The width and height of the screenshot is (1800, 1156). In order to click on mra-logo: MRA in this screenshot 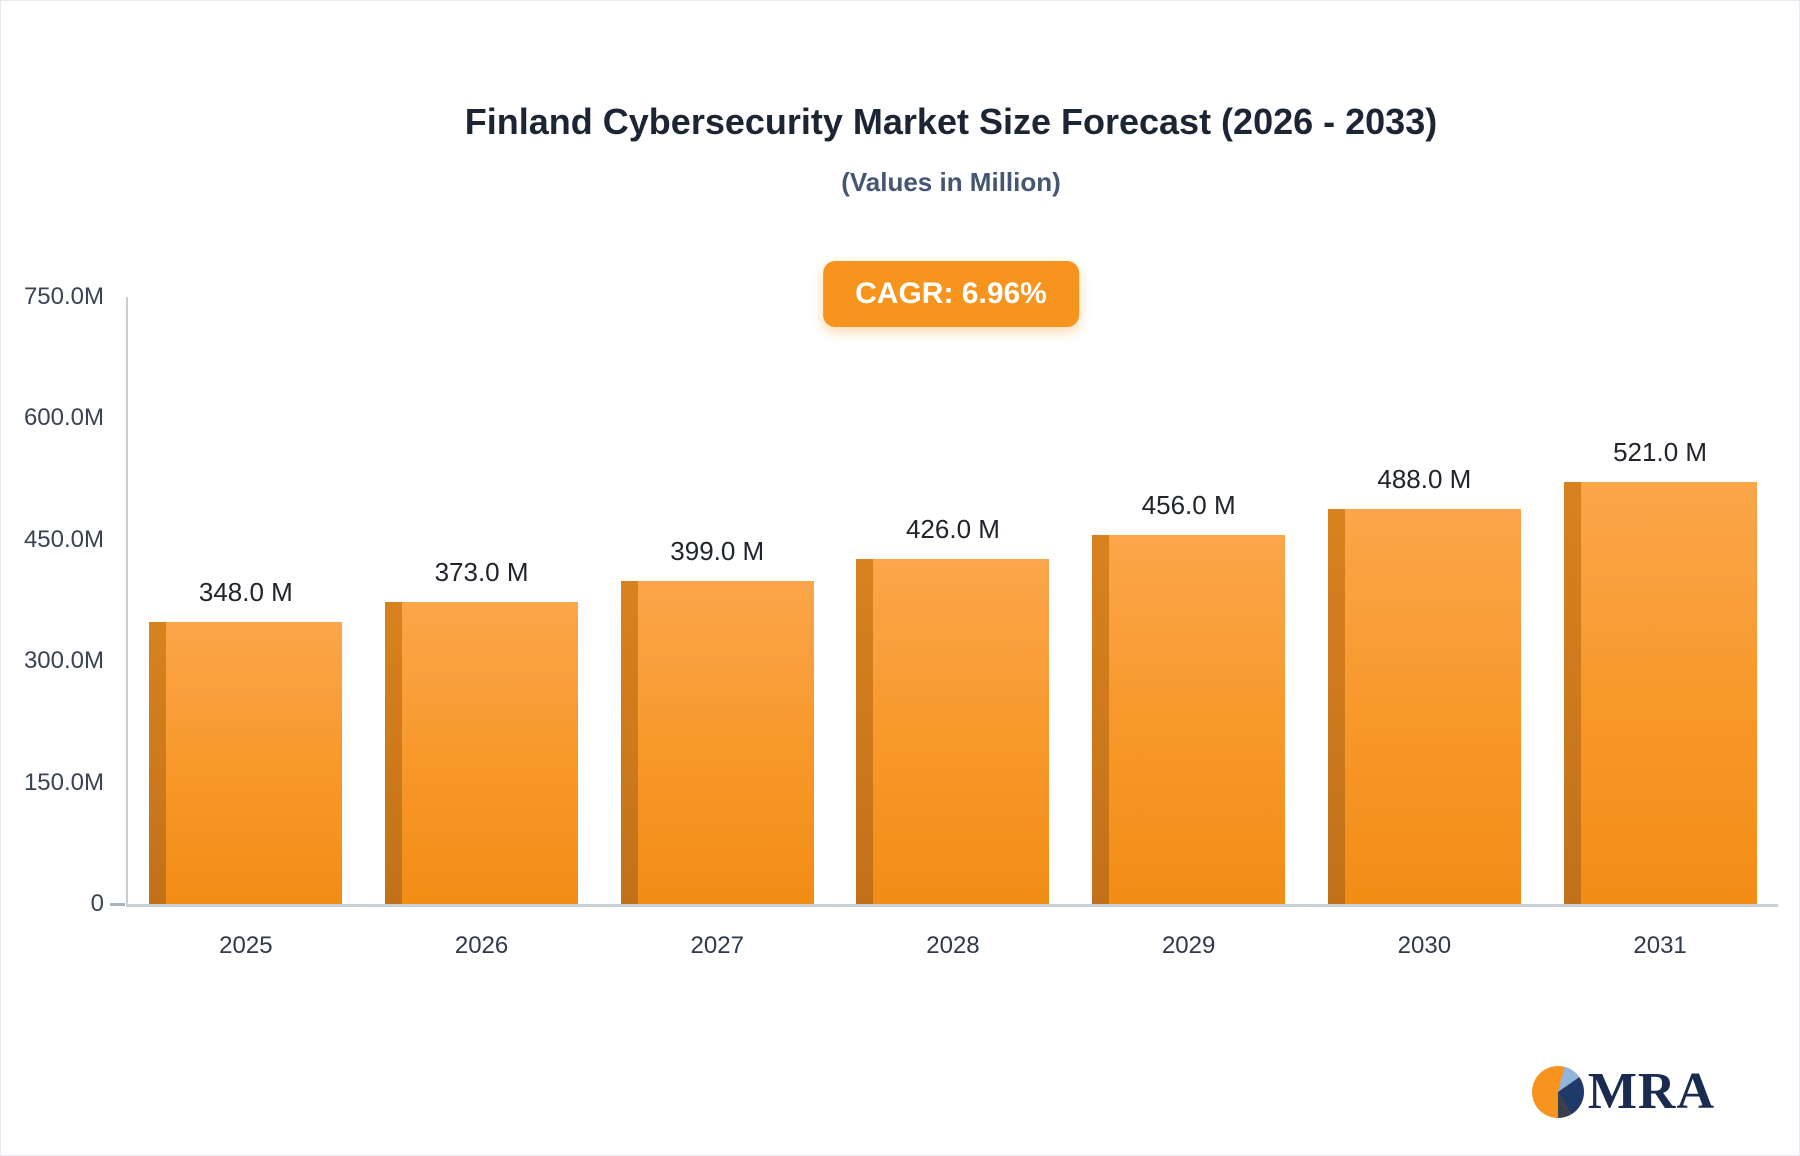, I will do `click(1623, 1092)`.